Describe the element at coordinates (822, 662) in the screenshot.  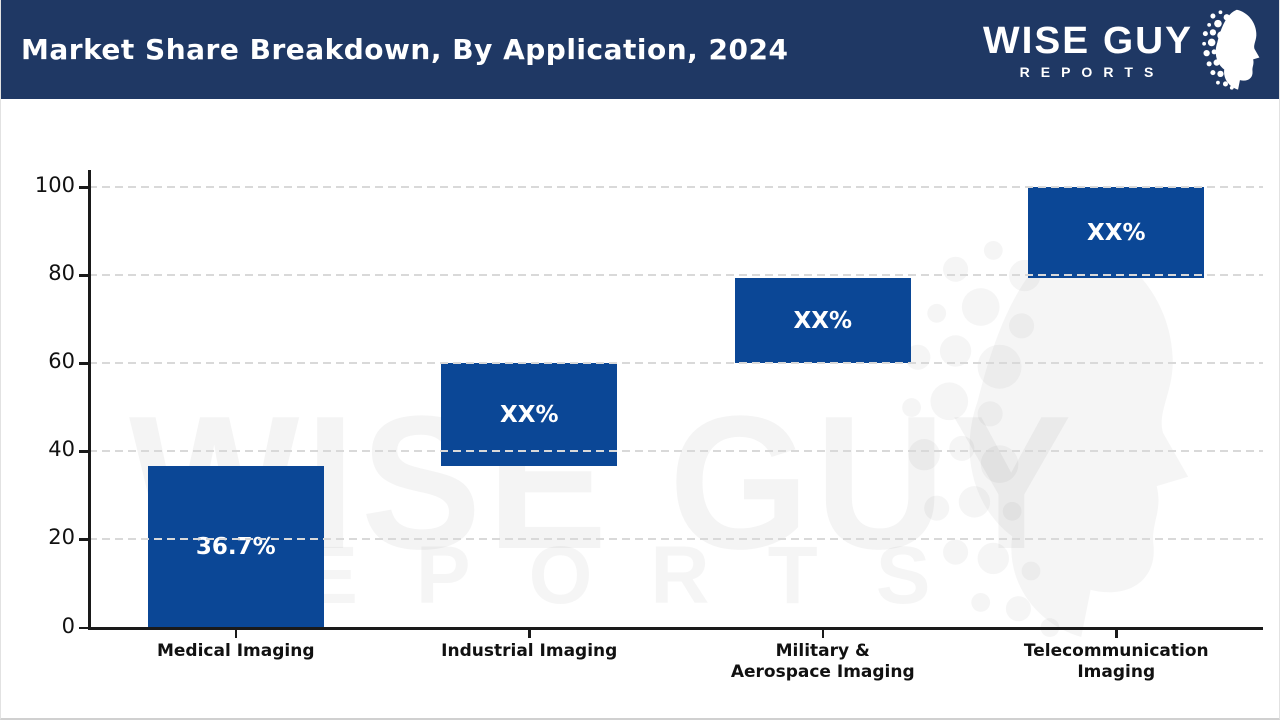
I see `x-axis-tick-label: Military & Aerospace Imaging` at that location.